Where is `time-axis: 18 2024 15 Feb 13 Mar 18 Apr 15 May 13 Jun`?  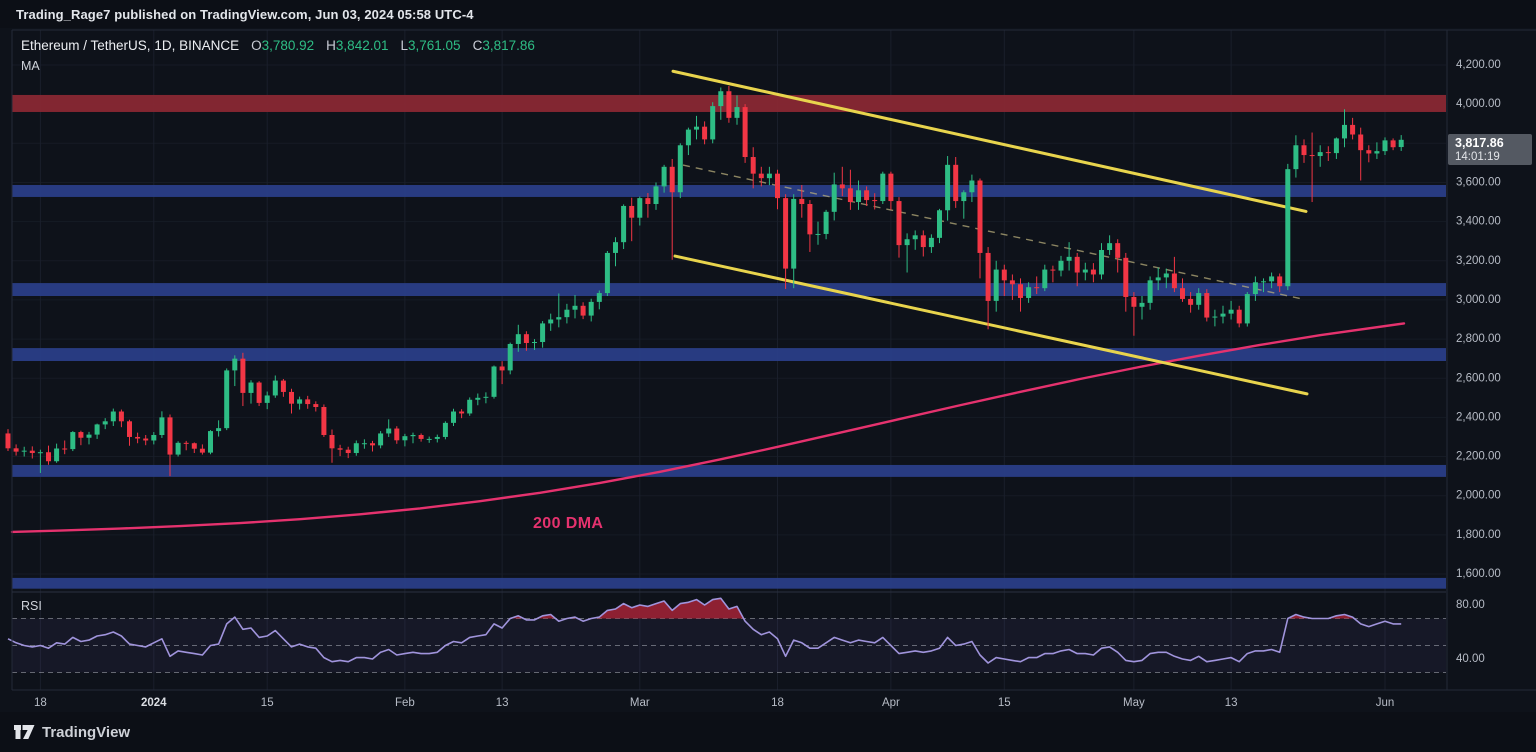
time-axis: 18 2024 15 Feb 13 Mar 18 Apr 15 May 13 Jun is located at coordinates (714, 703).